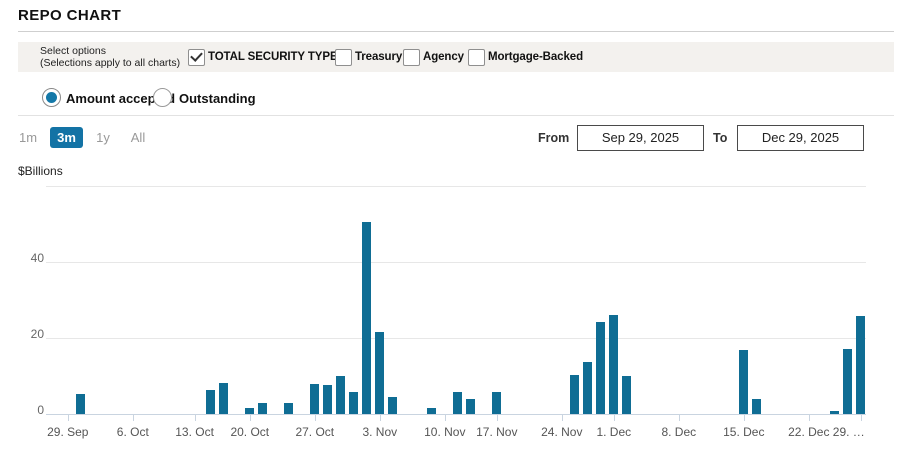  I want to click on x-axis-label-8-dec: 8. Dec, so click(679, 432).